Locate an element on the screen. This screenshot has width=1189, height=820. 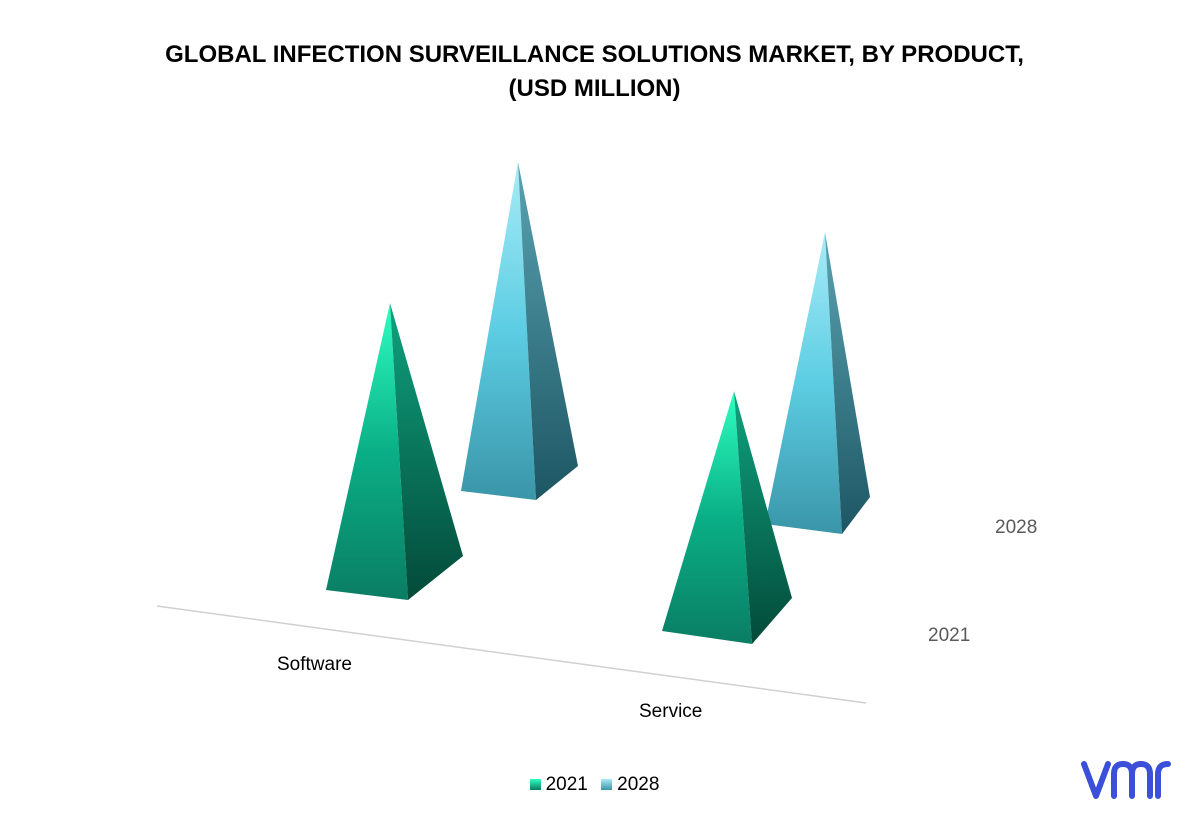
bar-2028-service is located at coordinates (817, 383).